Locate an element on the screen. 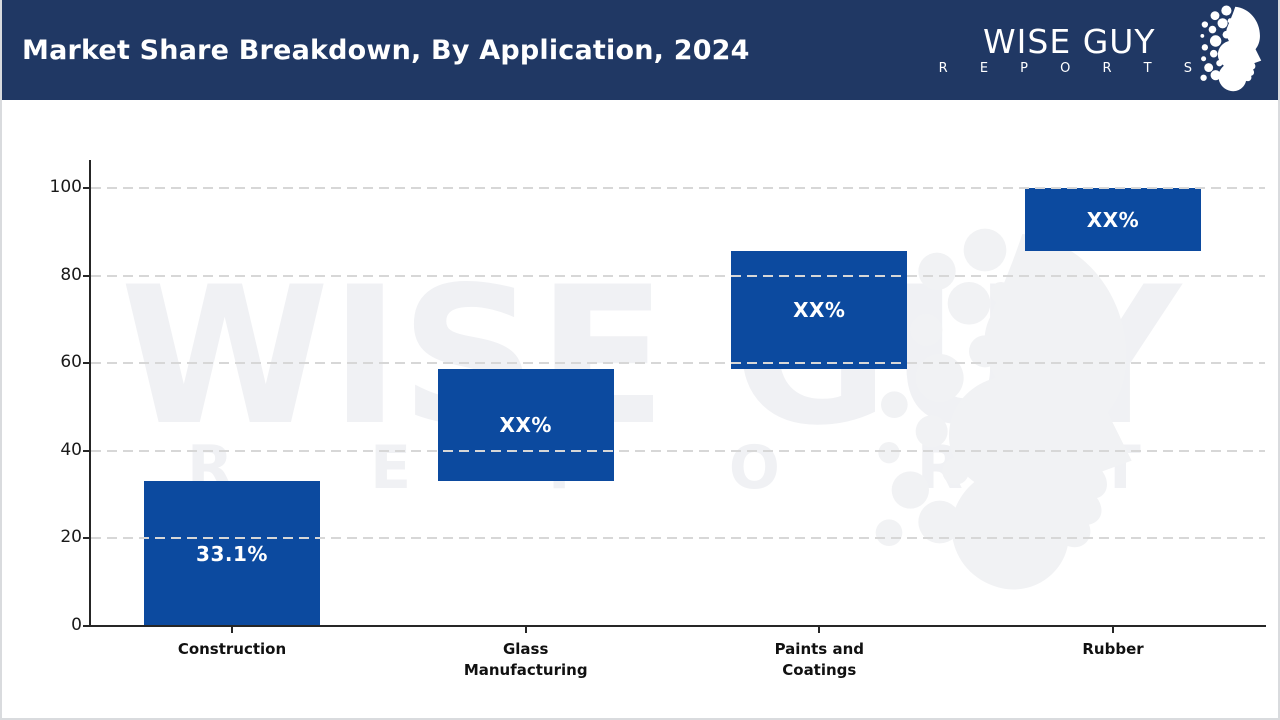 The height and width of the screenshot is (720, 1280). y-tick-label: 40 is located at coordinates (71, 449).